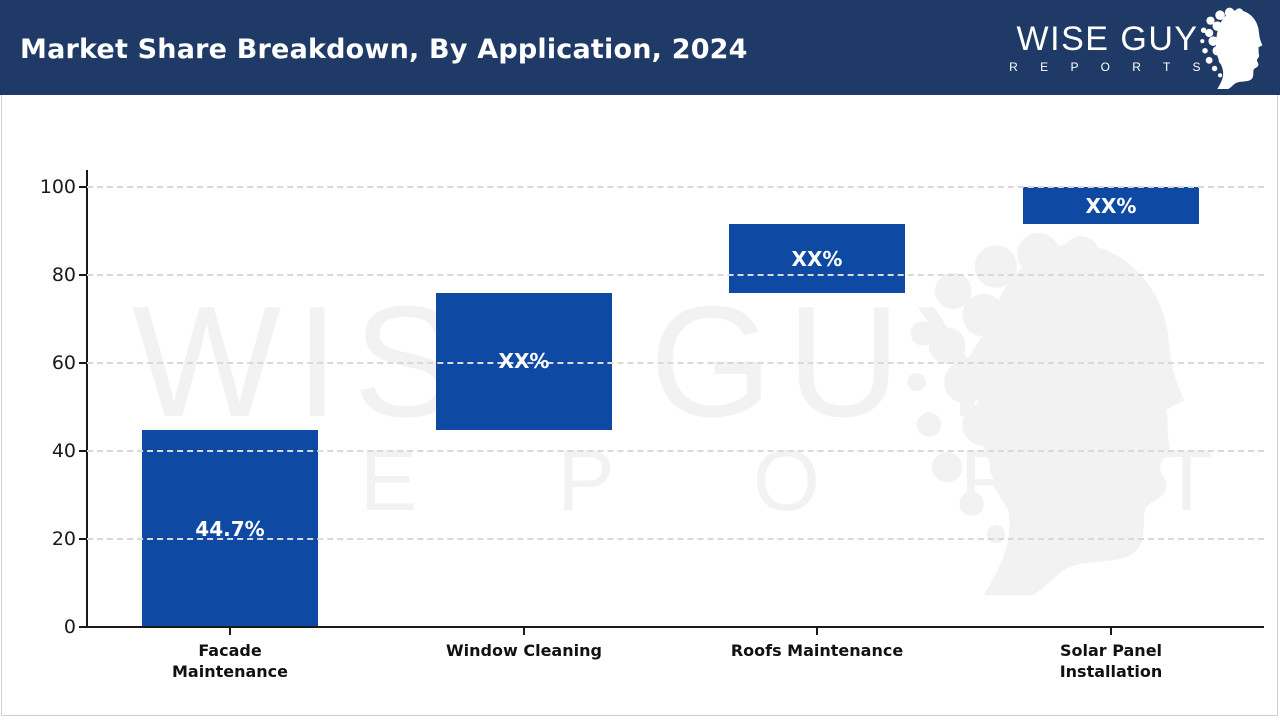 Image resolution: width=1280 pixels, height=720 pixels. I want to click on brand-logo-text: WISE GUY R E P O R T S, so click(1107, 48).